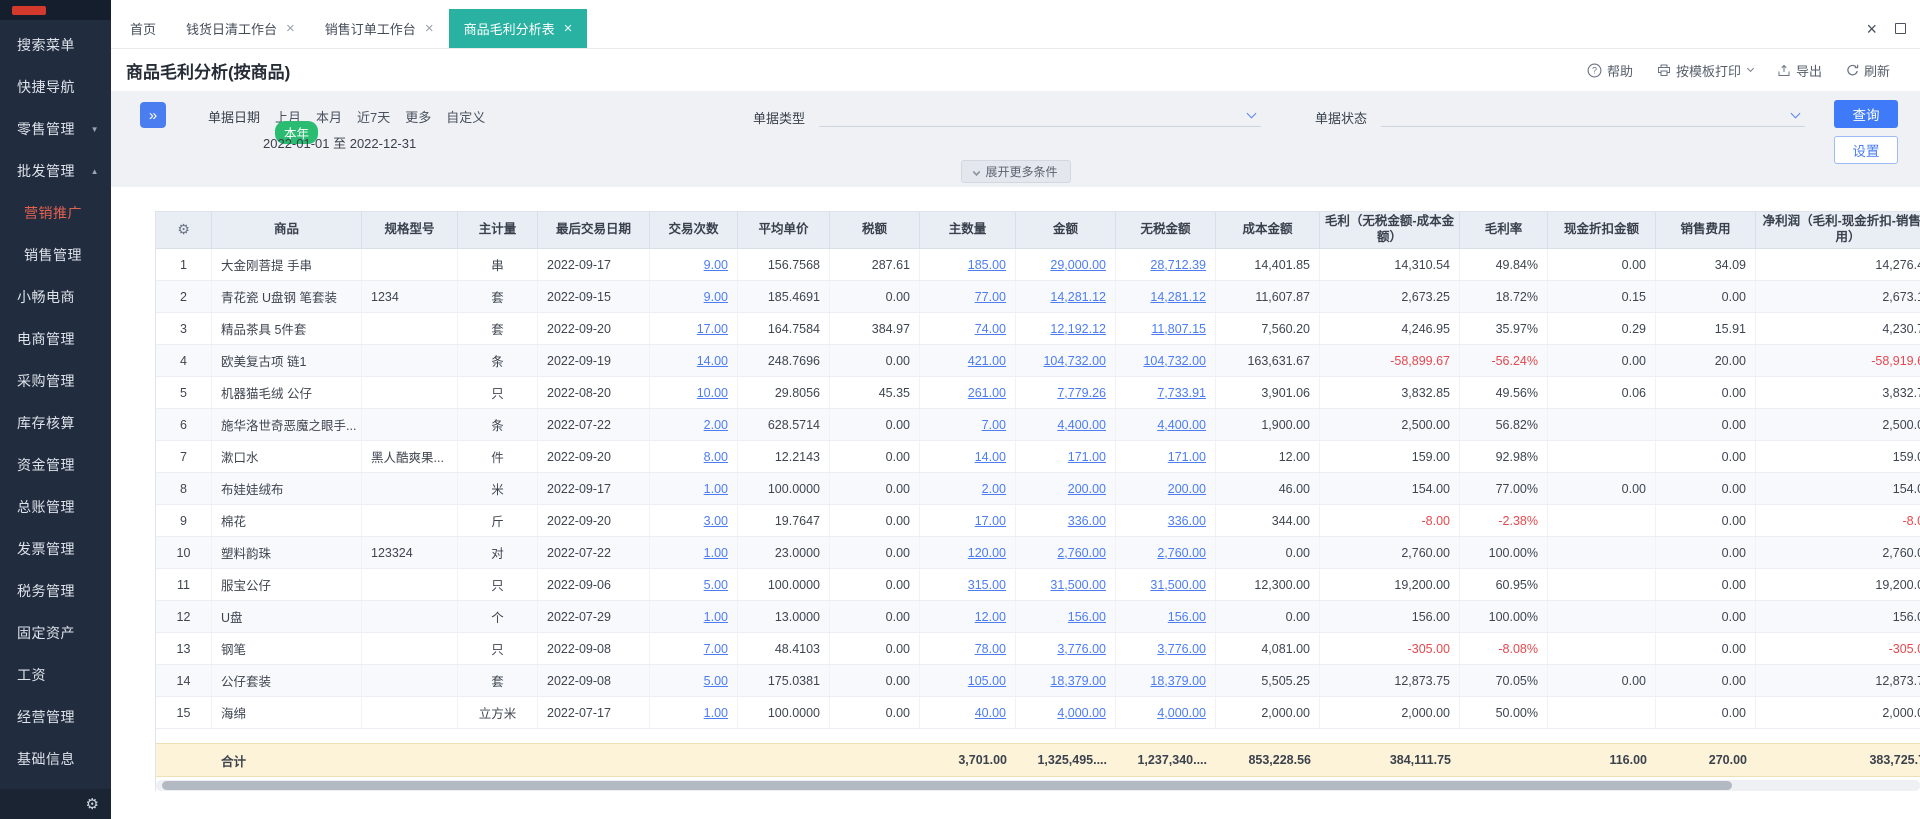 This screenshot has height=819, width=1920. I want to click on cell-notax_amount: 156.00, so click(1166, 616).